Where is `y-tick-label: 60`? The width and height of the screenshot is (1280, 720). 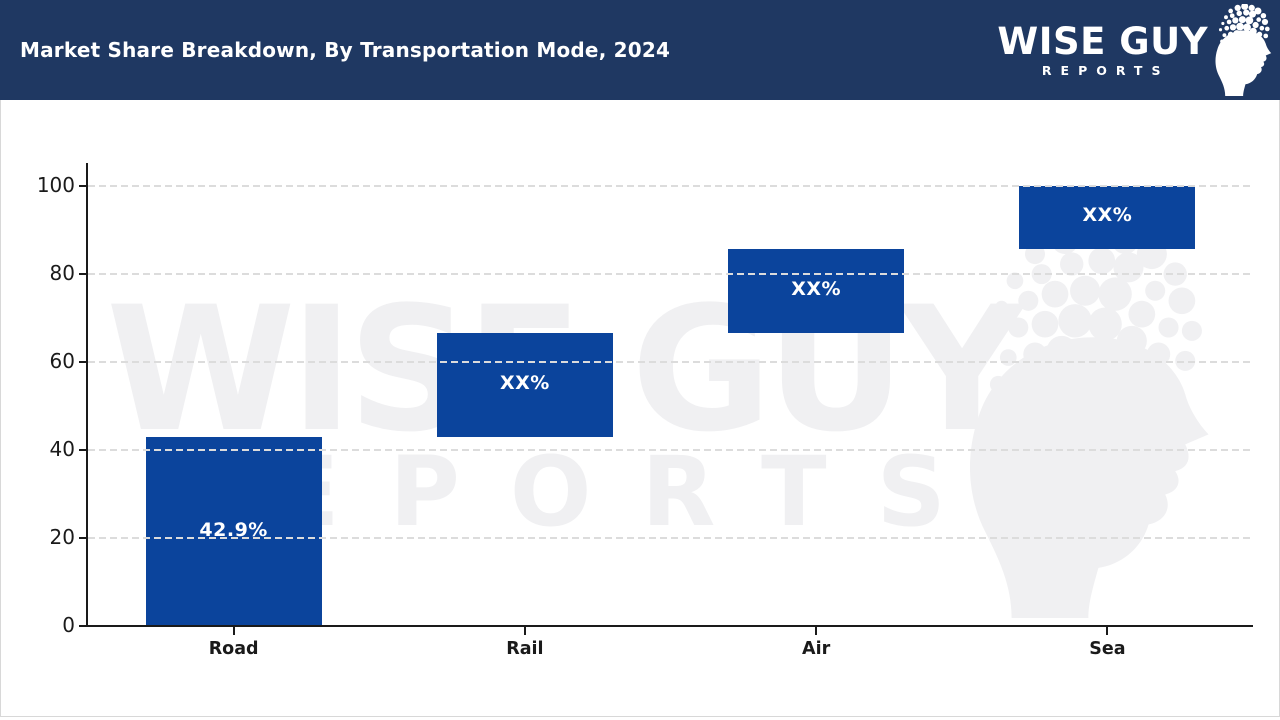 y-tick-label: 60 is located at coordinates (62, 361).